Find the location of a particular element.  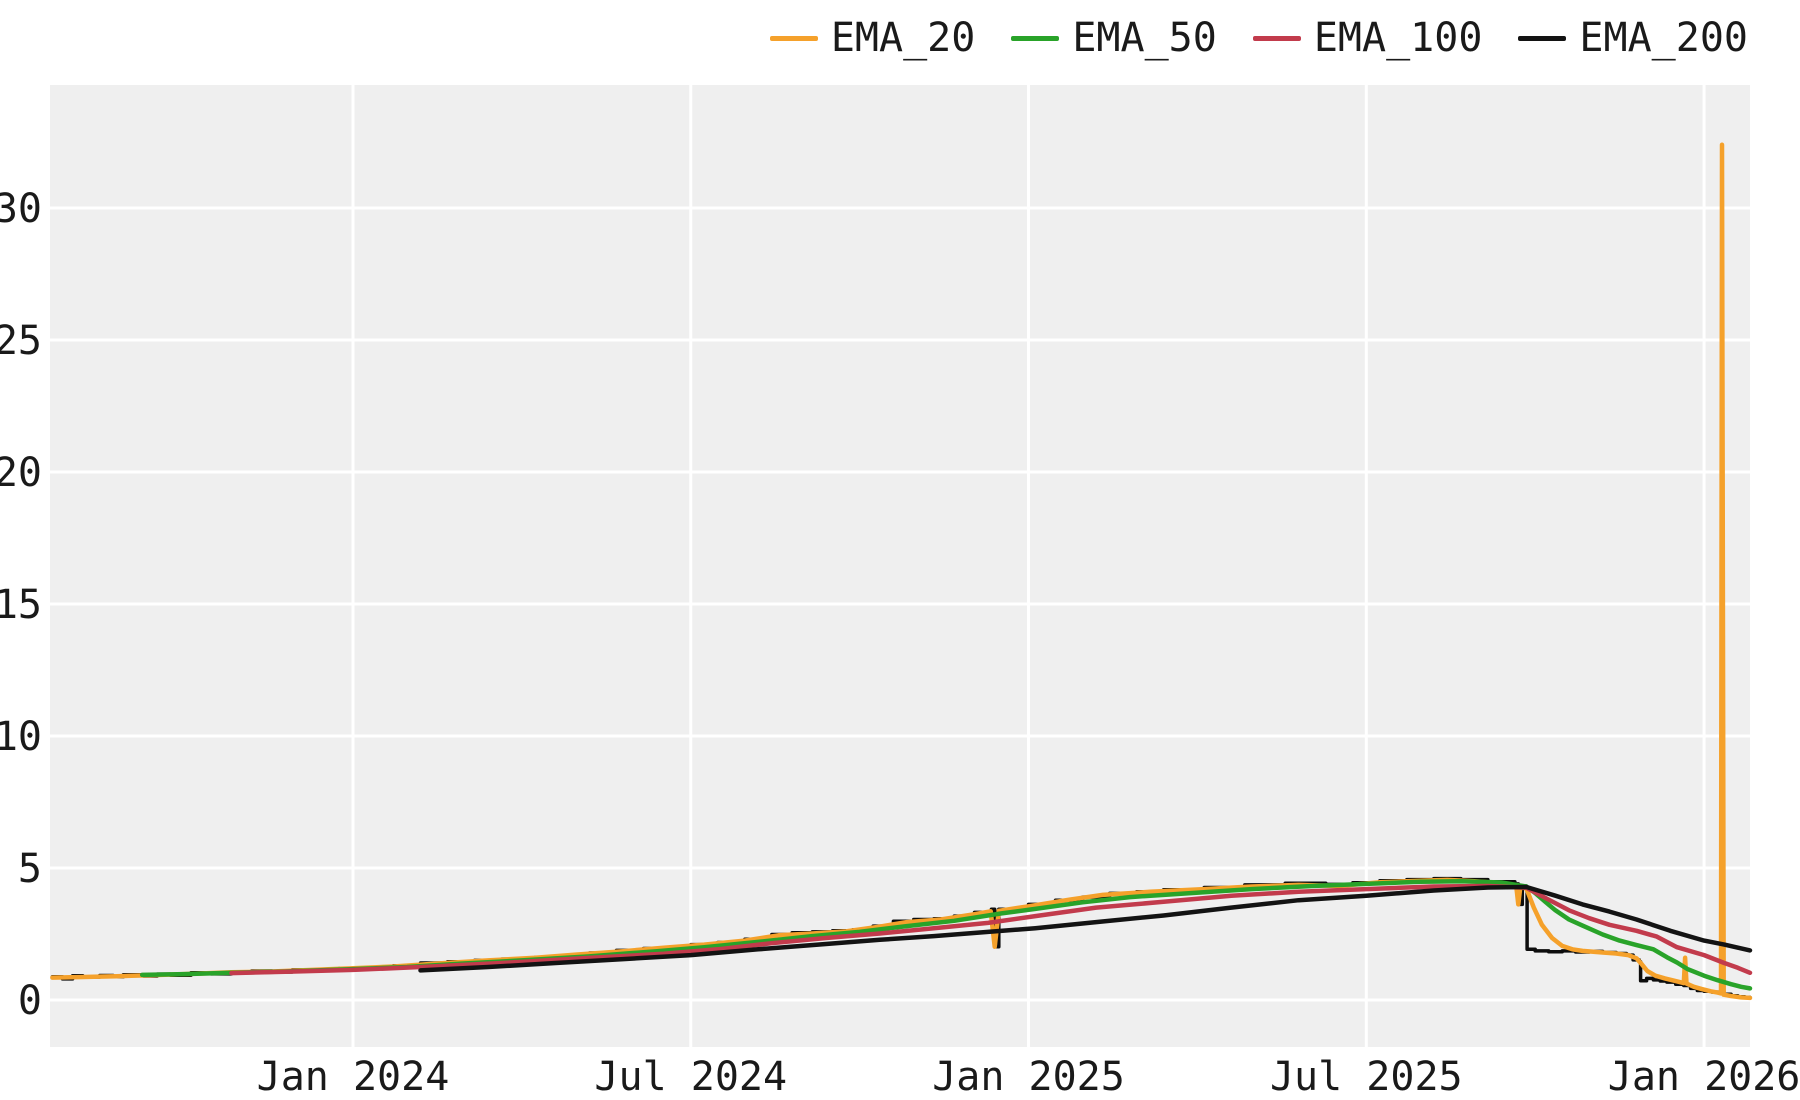

y-tick-label: 25 is located at coordinates (21, 341).